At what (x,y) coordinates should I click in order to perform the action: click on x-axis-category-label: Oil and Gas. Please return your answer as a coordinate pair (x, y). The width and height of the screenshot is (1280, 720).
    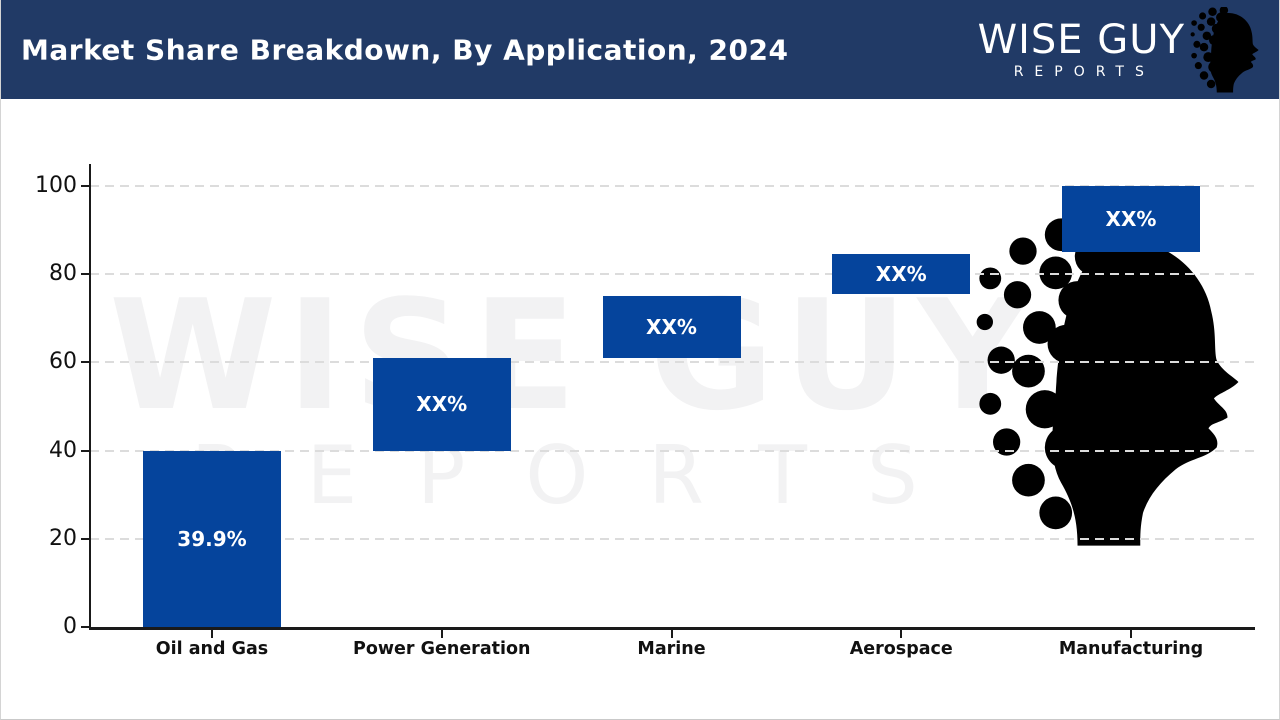
    Looking at the image, I should click on (212, 649).